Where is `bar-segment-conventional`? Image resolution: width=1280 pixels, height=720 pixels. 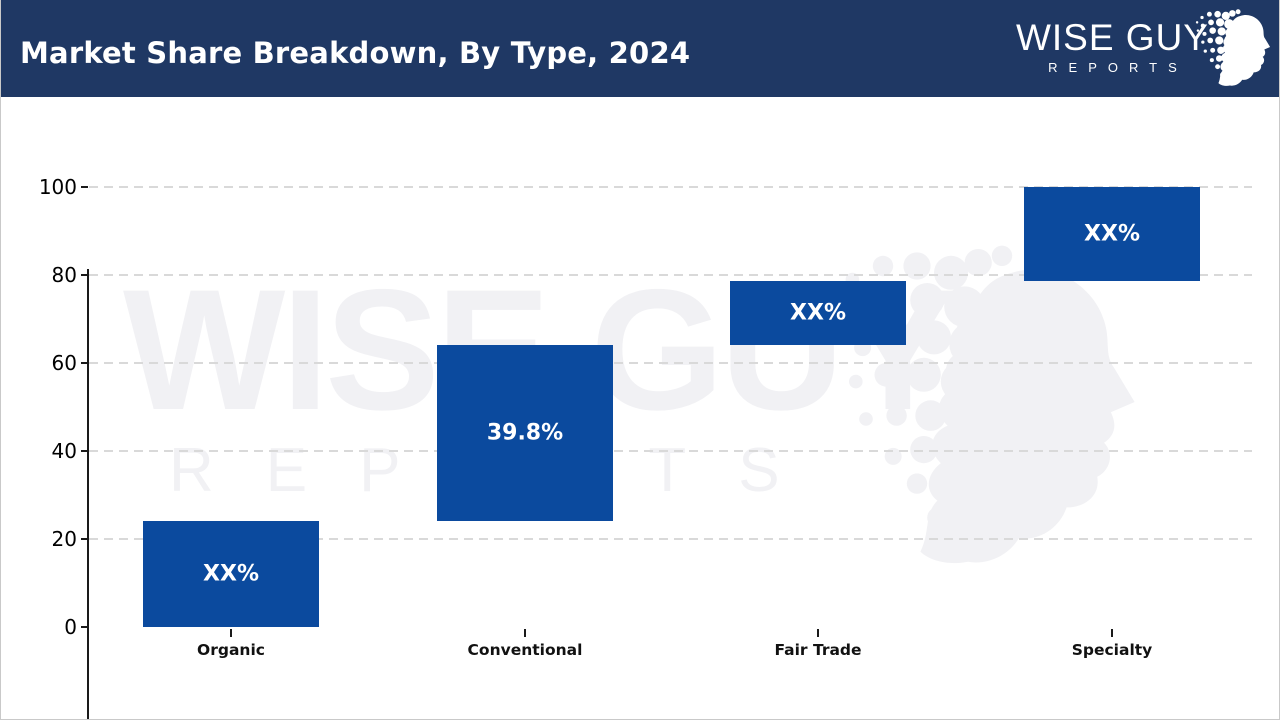 bar-segment-conventional is located at coordinates (525, 433).